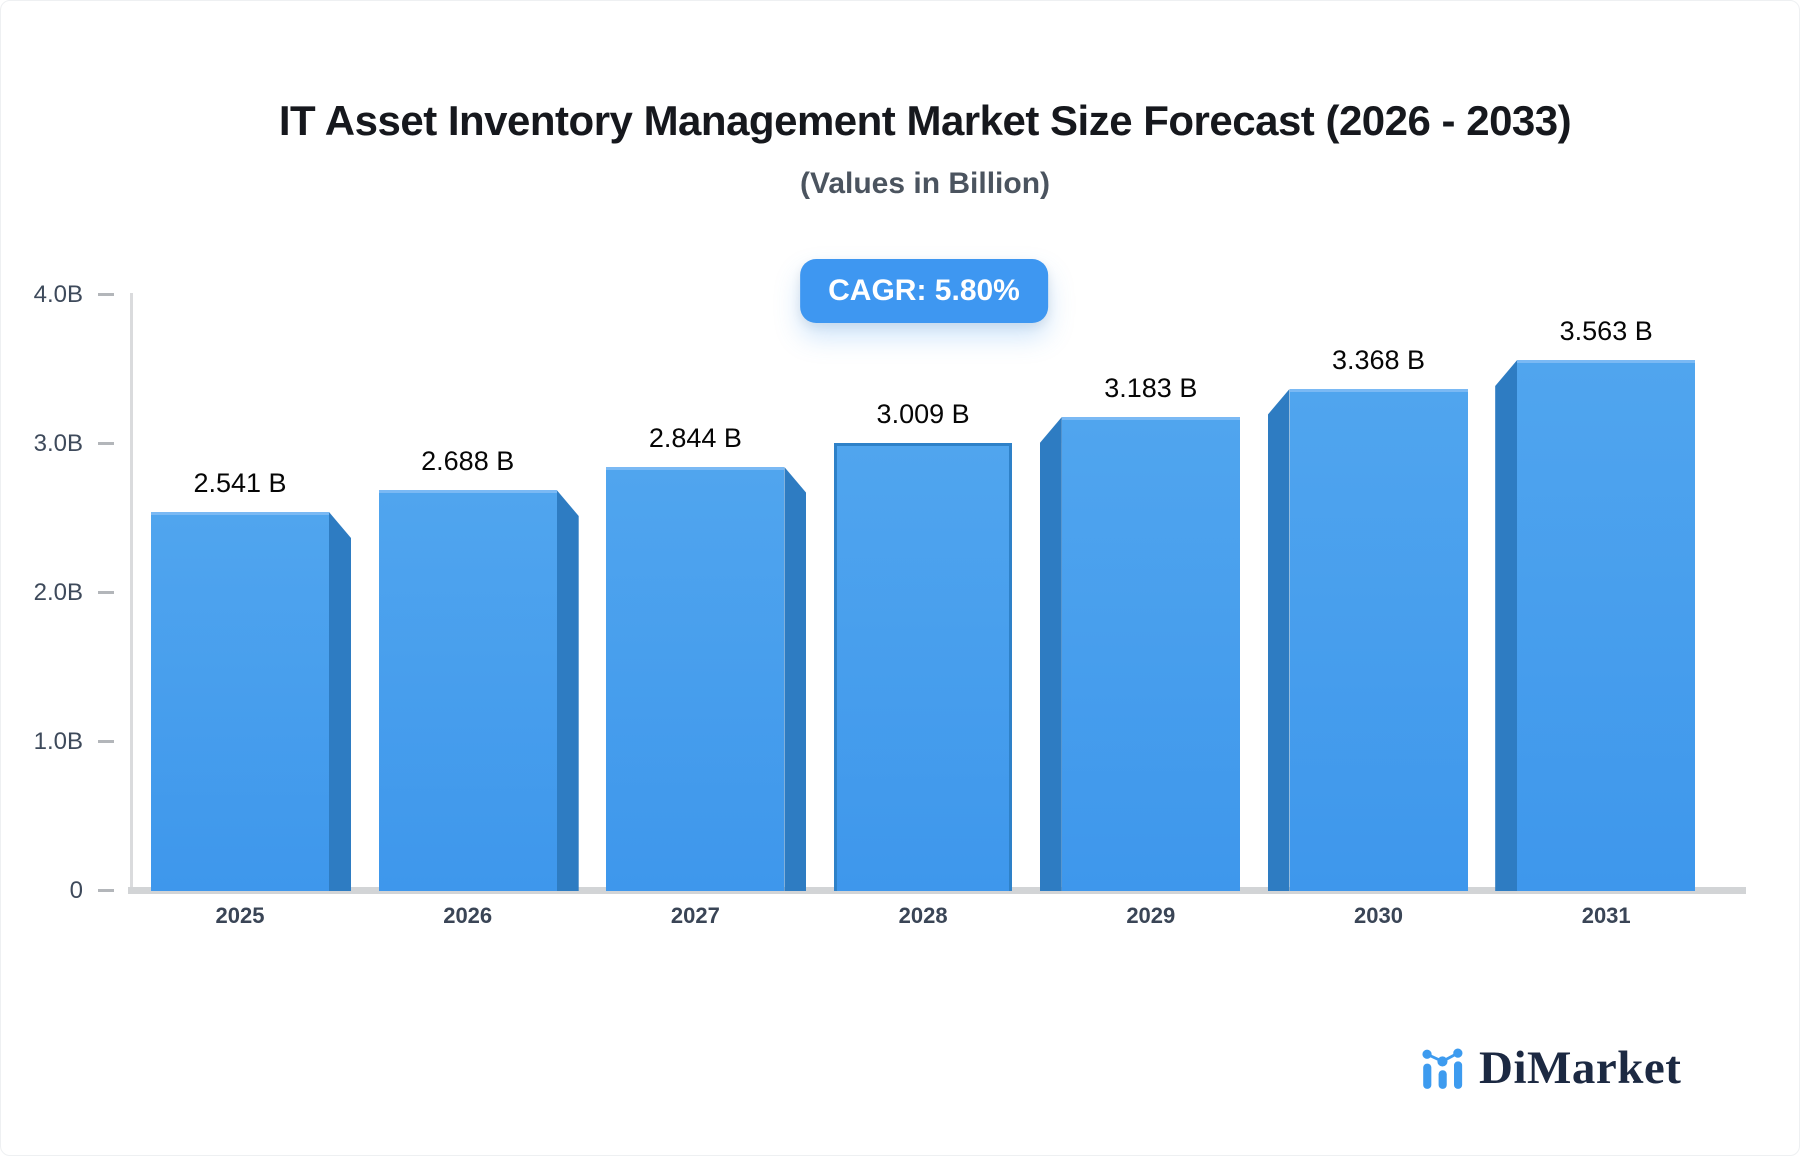  What do you see at coordinates (240, 483) in the screenshot?
I see `bar-value-label: 2.541 B` at bounding box center [240, 483].